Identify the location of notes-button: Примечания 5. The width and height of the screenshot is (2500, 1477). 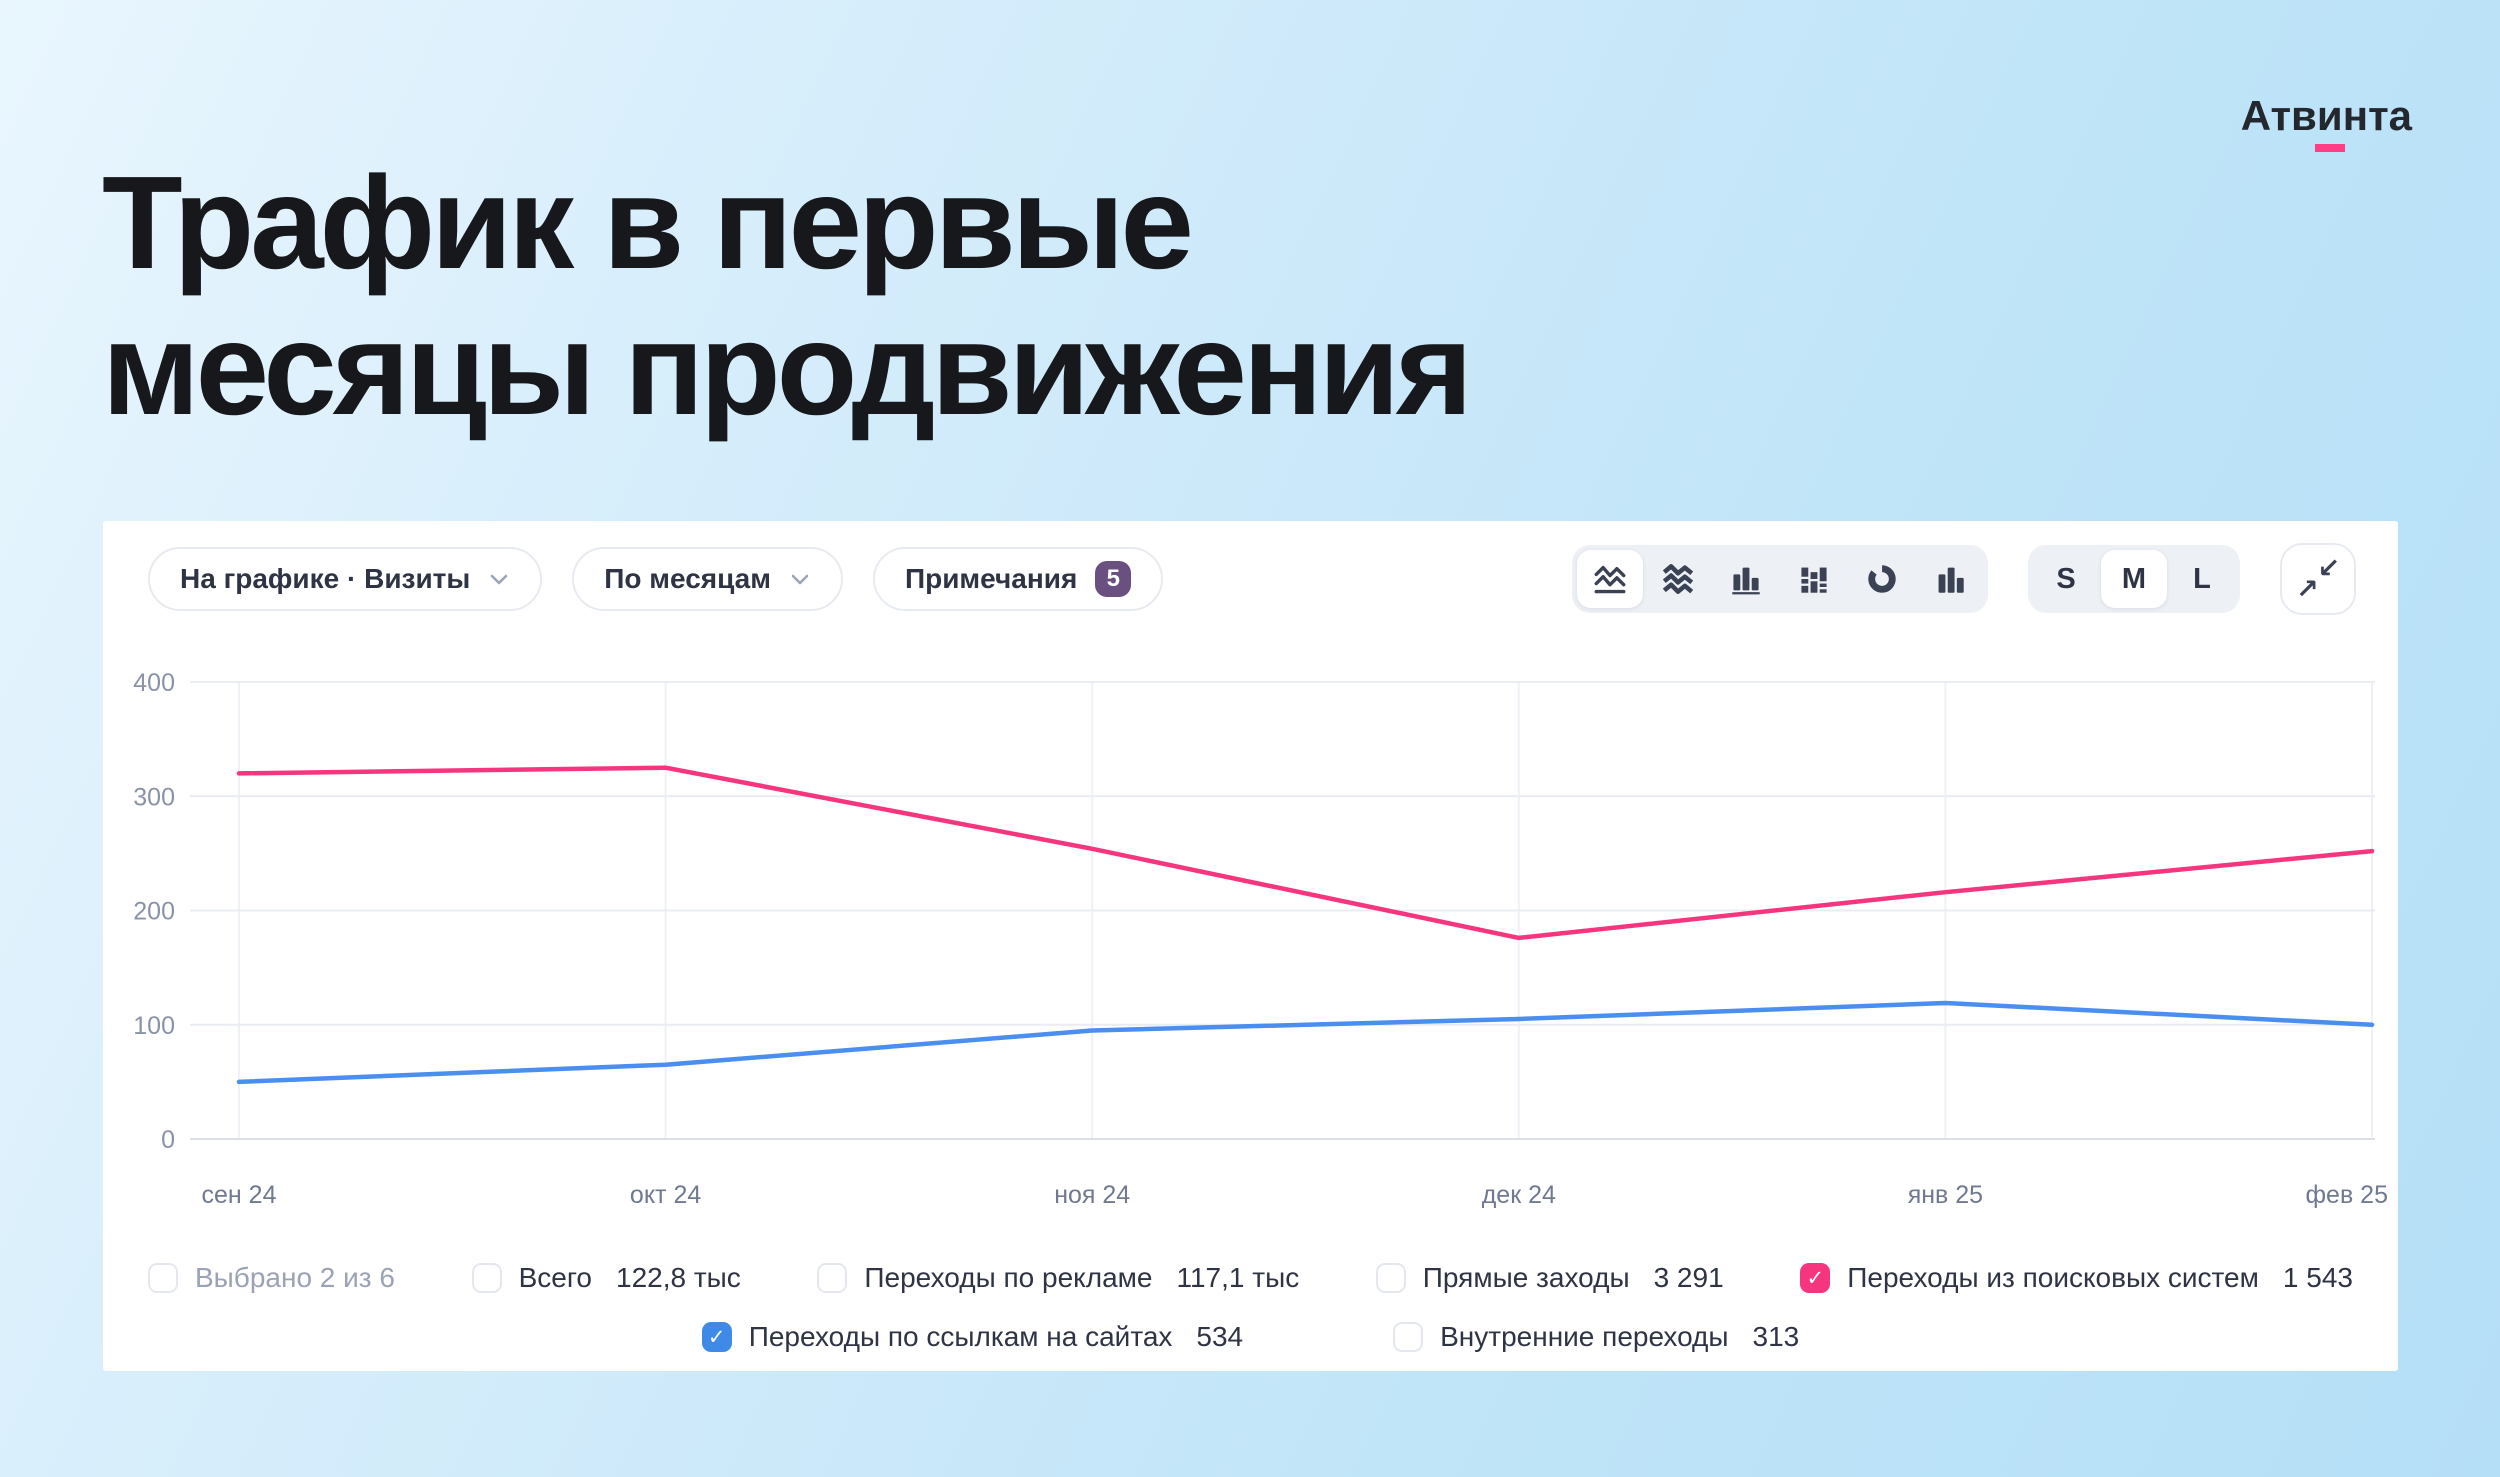
(1018, 579).